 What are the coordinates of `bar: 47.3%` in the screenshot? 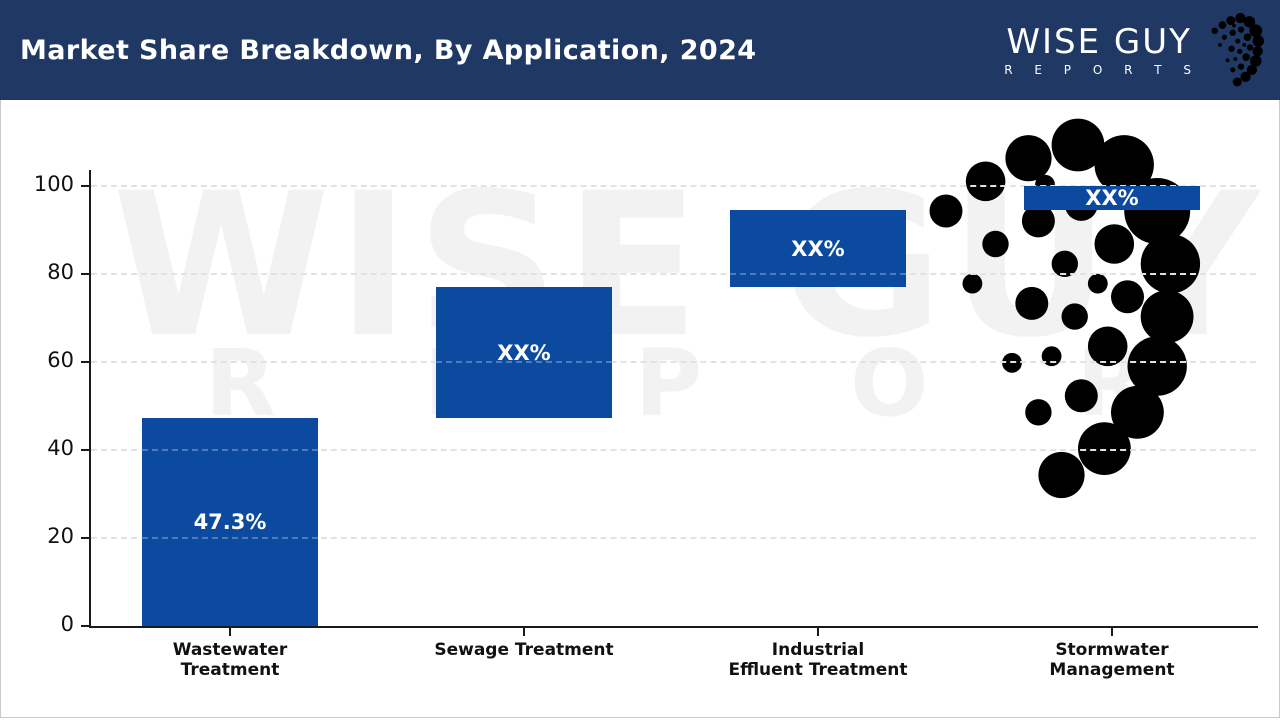 It's located at (230, 521).